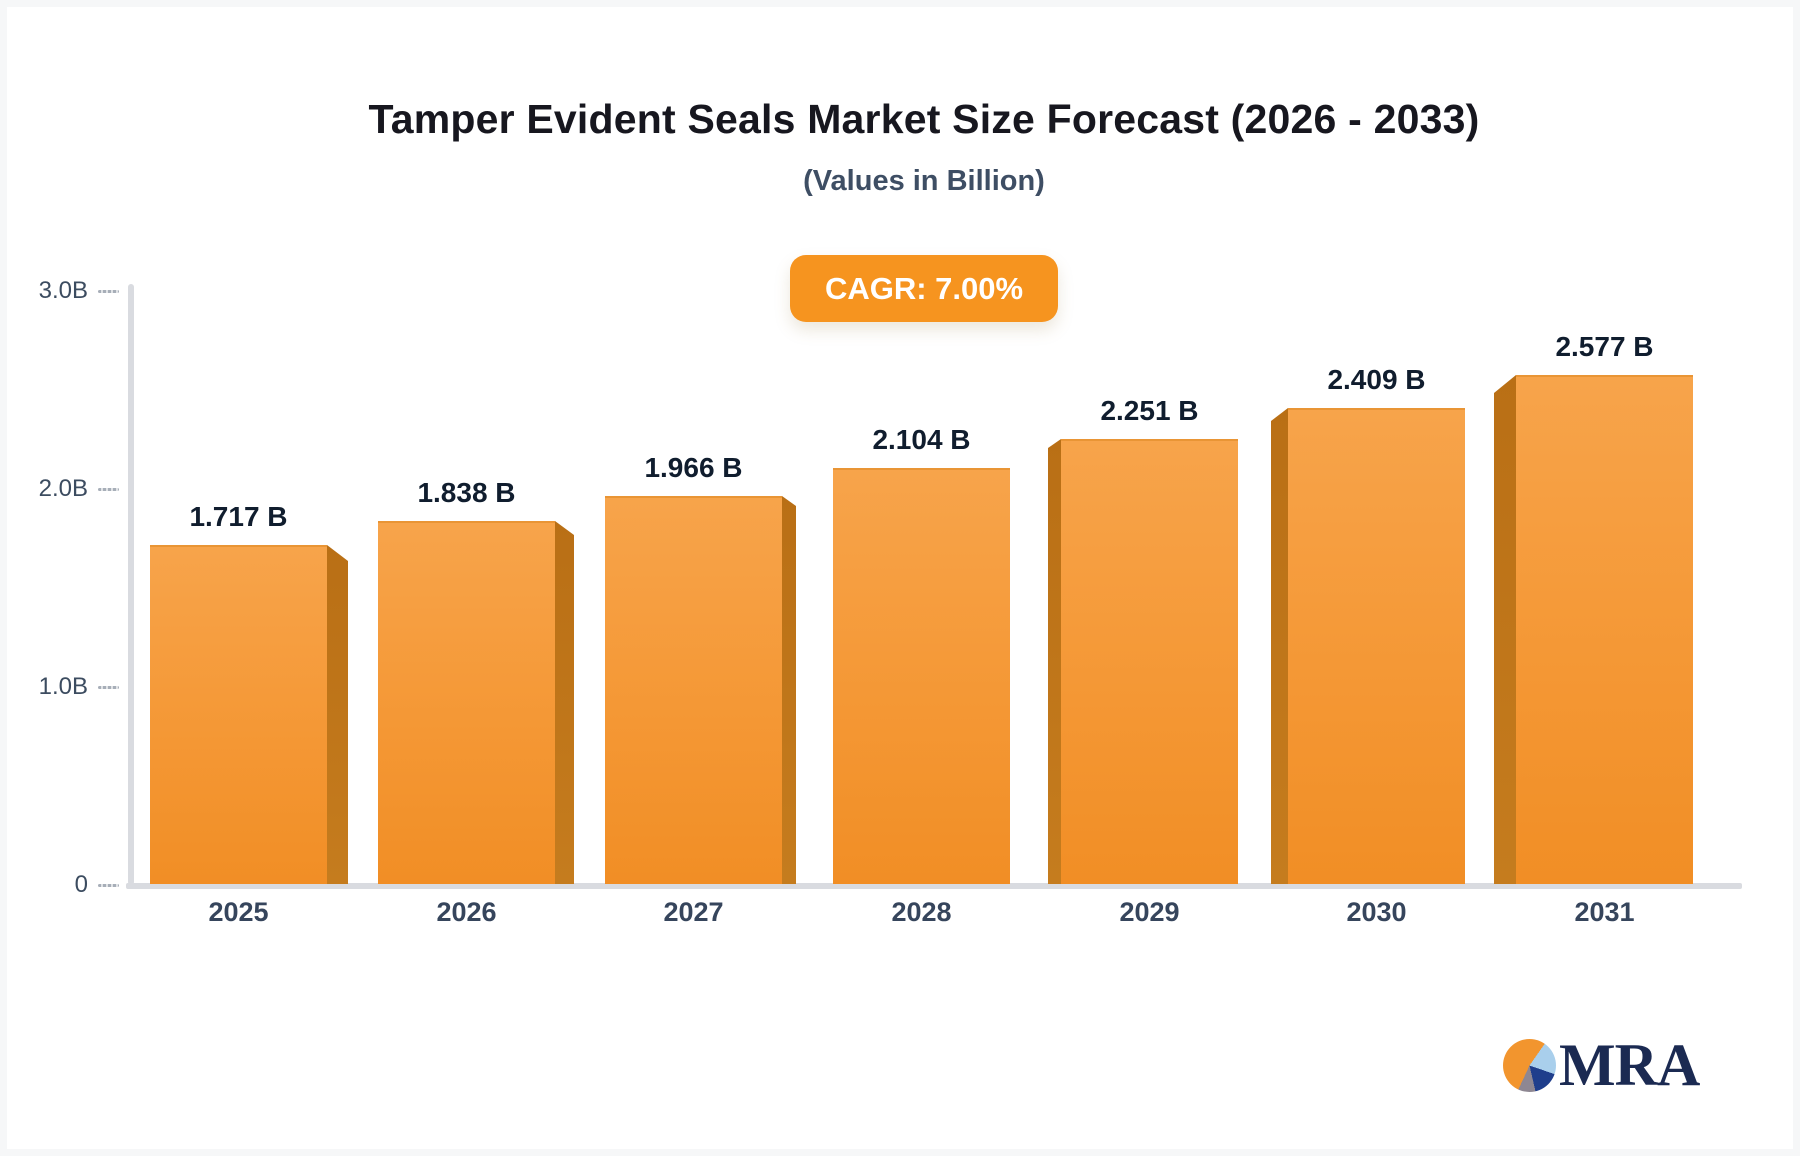 The image size is (1800, 1156). I want to click on bar-2025-side-face, so click(337, 714).